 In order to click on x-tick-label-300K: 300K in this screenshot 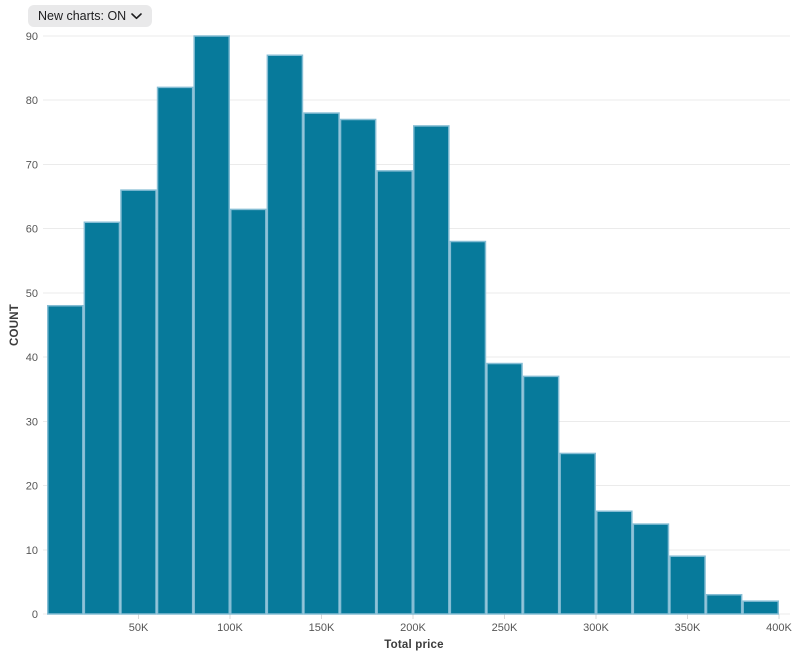, I will do `click(596, 628)`.